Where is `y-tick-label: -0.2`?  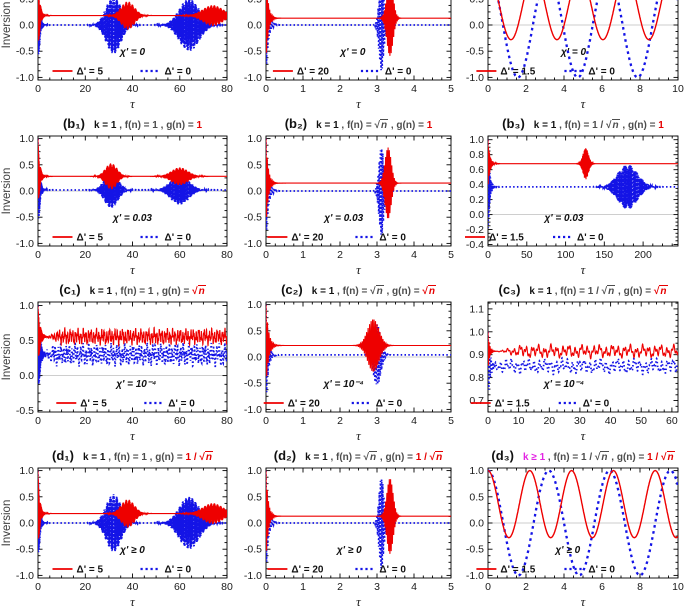 y-tick-label: -0.2 is located at coordinates (475, 230).